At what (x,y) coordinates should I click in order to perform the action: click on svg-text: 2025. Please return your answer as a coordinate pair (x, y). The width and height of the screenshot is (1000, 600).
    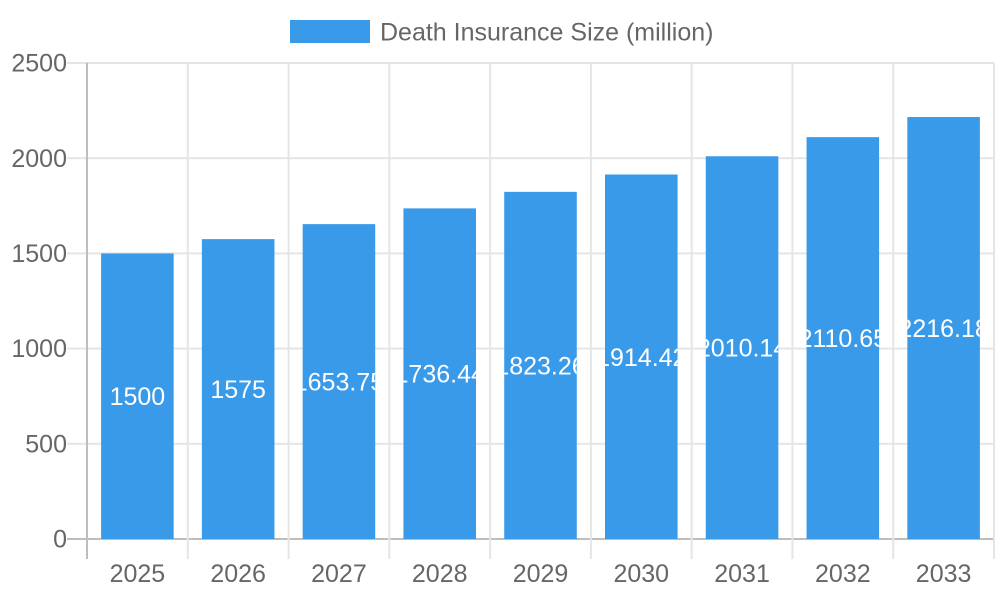
    Looking at the image, I should click on (138, 574).